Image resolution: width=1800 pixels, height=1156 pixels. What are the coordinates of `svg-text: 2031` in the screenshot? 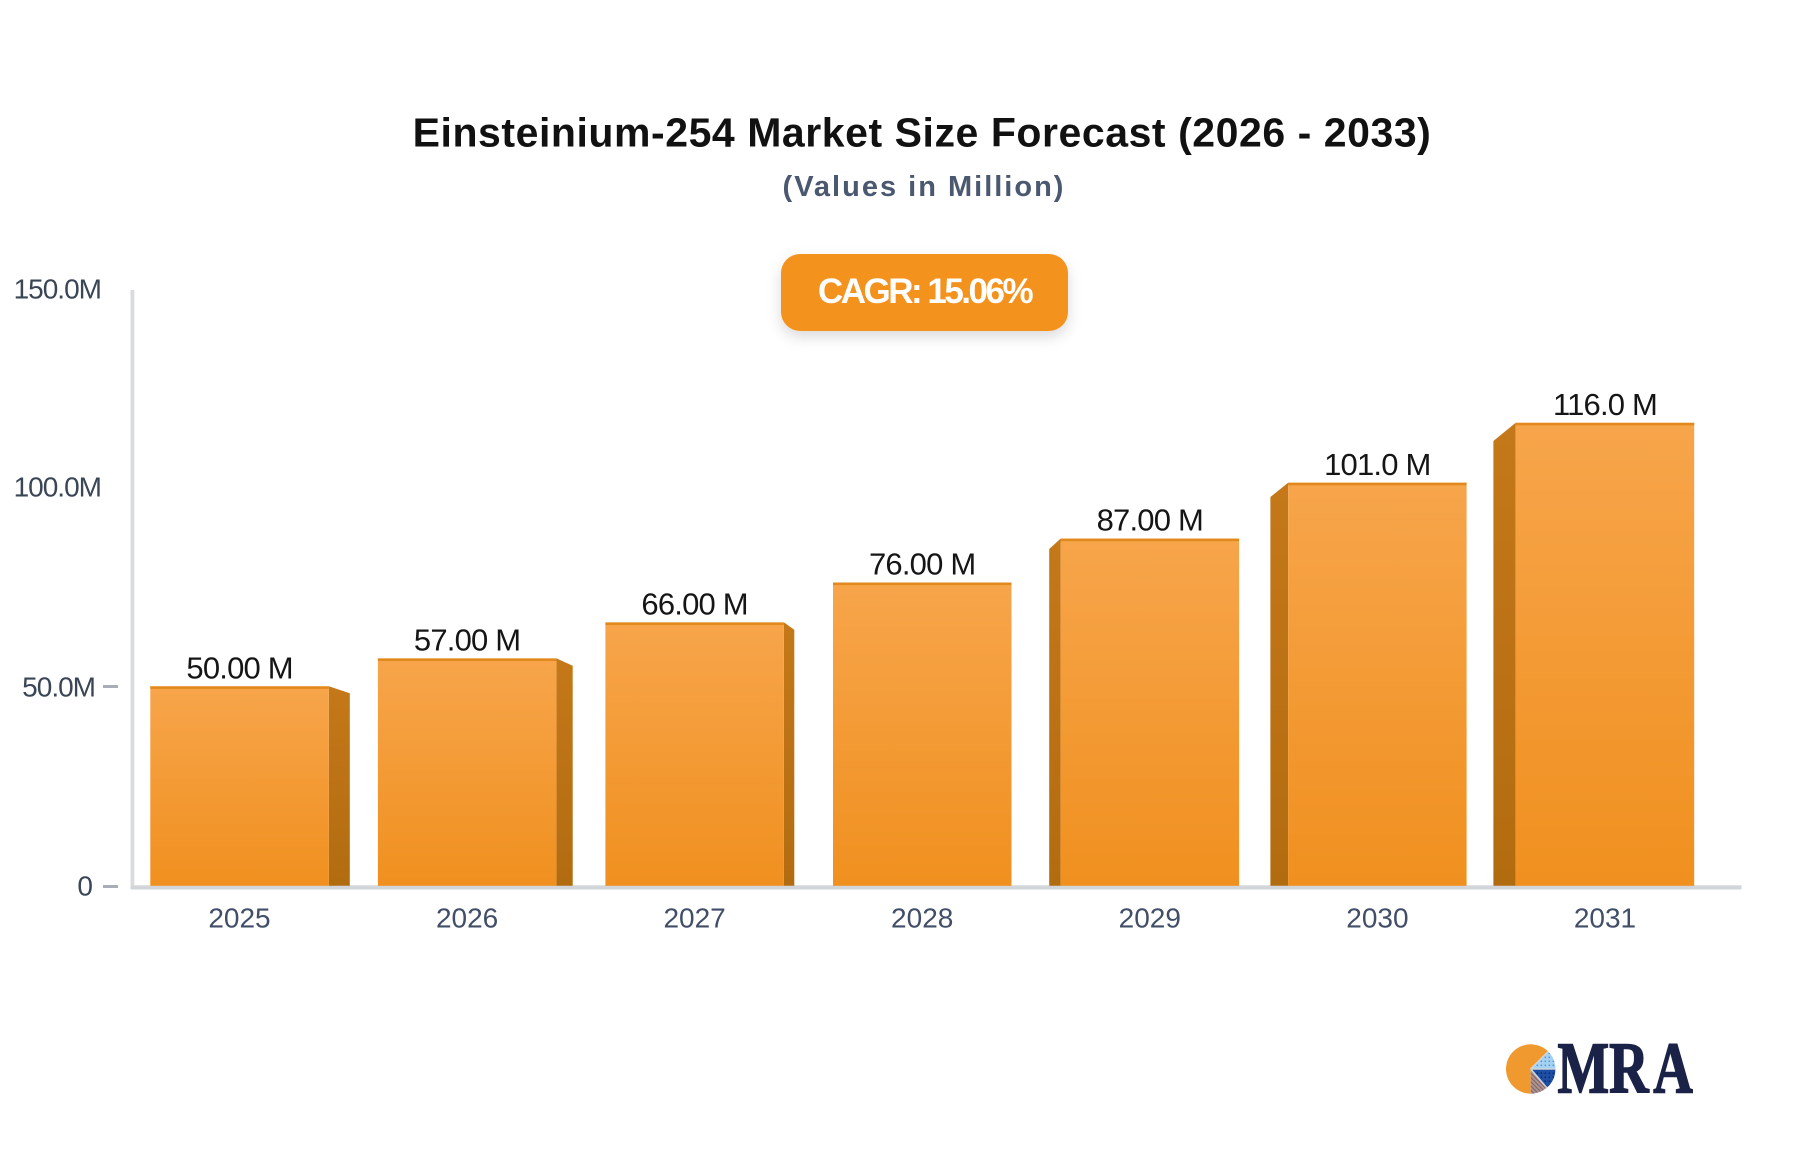 It's located at (1605, 918).